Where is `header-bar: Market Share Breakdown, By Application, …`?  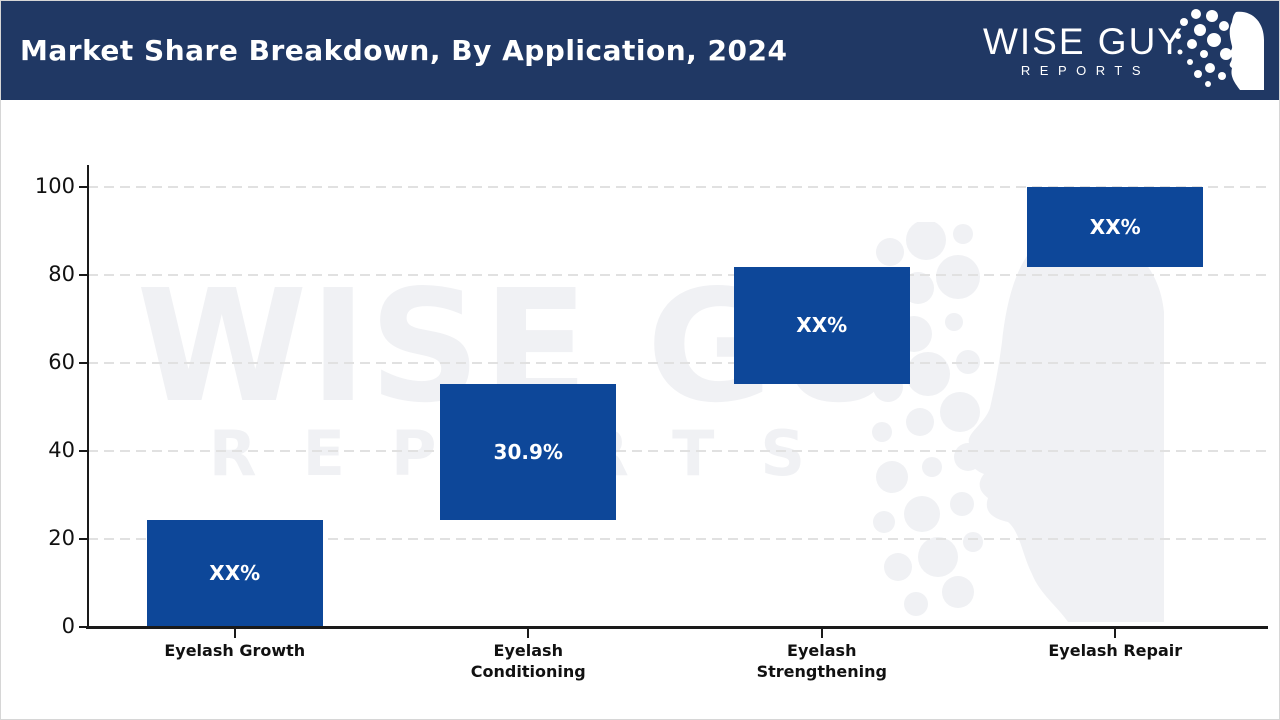
header-bar: Market Share Breakdown, By Application, … is located at coordinates (640, 50).